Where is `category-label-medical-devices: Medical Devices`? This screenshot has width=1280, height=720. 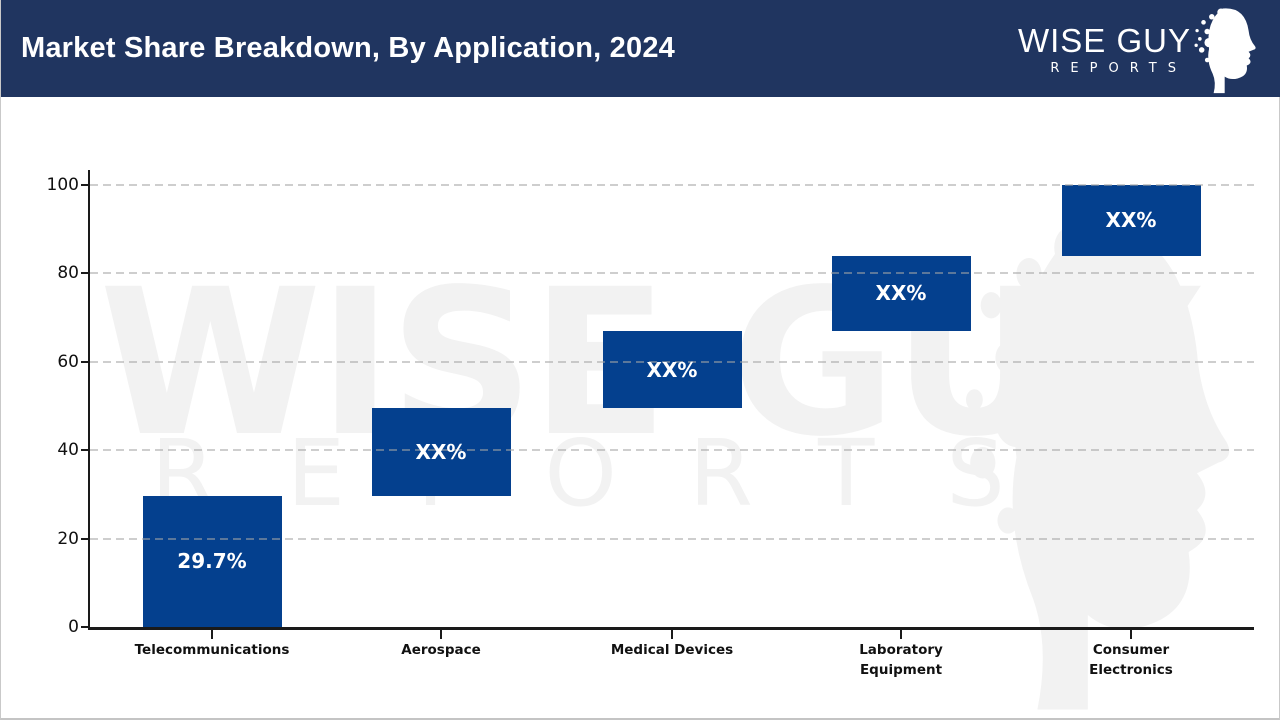 category-label-medical-devices: Medical Devices is located at coordinates (672, 650).